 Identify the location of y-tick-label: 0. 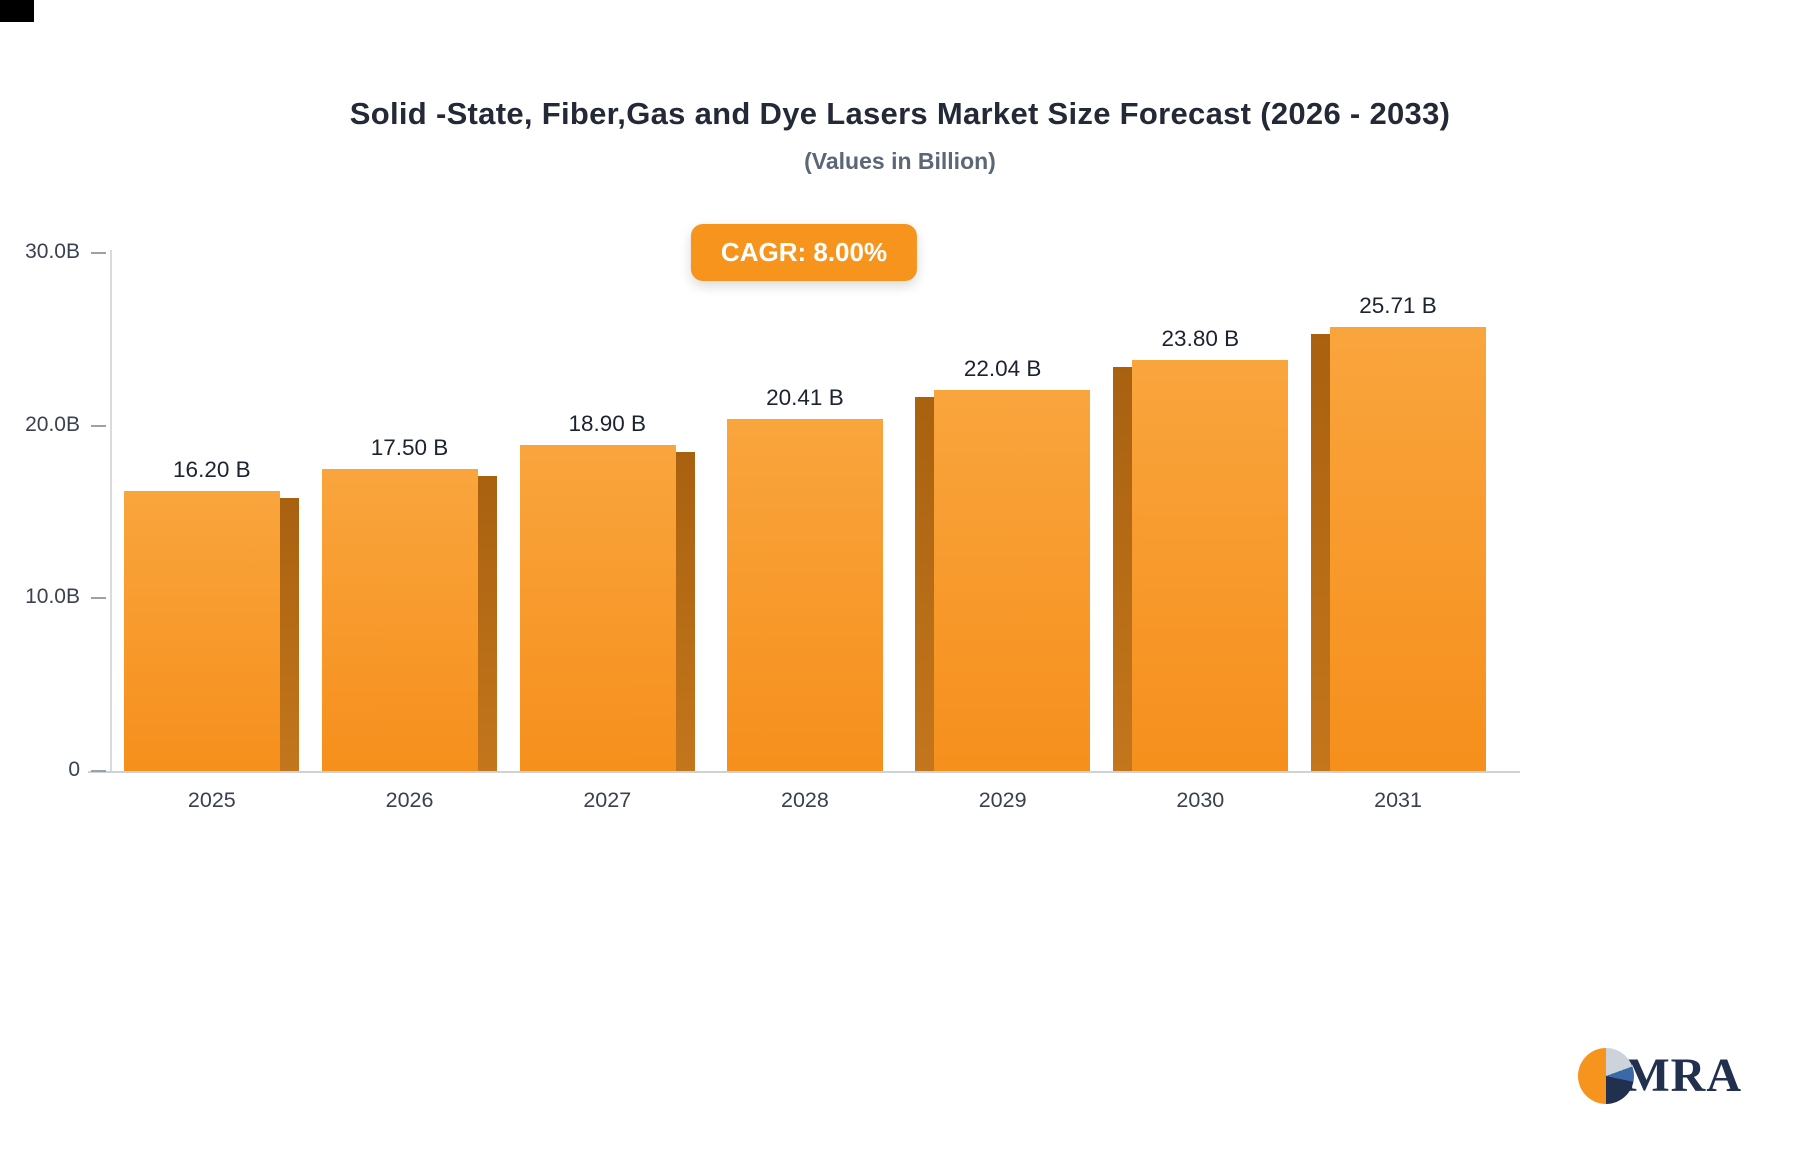
(74, 769).